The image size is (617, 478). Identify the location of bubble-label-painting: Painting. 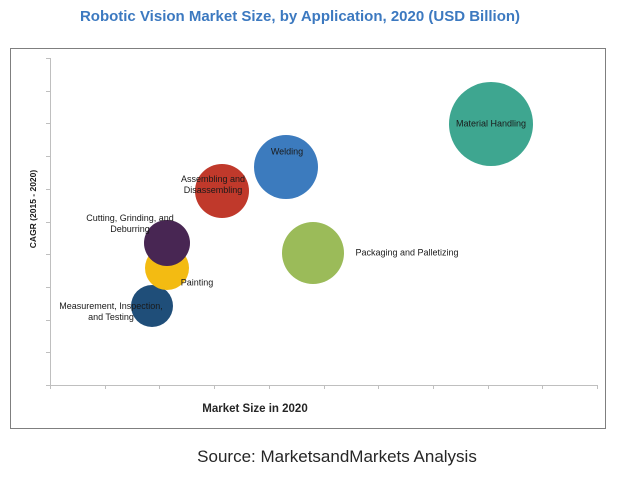
(197, 282).